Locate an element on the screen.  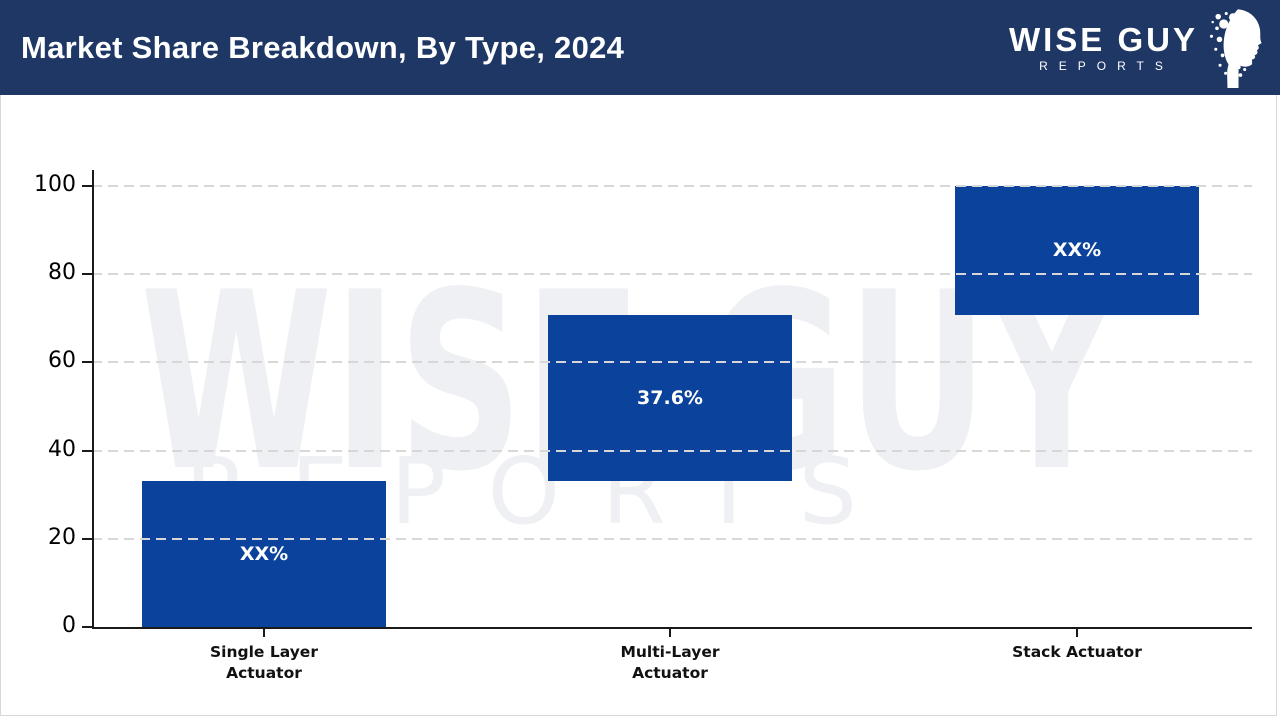
logo-subtitle: REPORTS is located at coordinates (1106, 66).